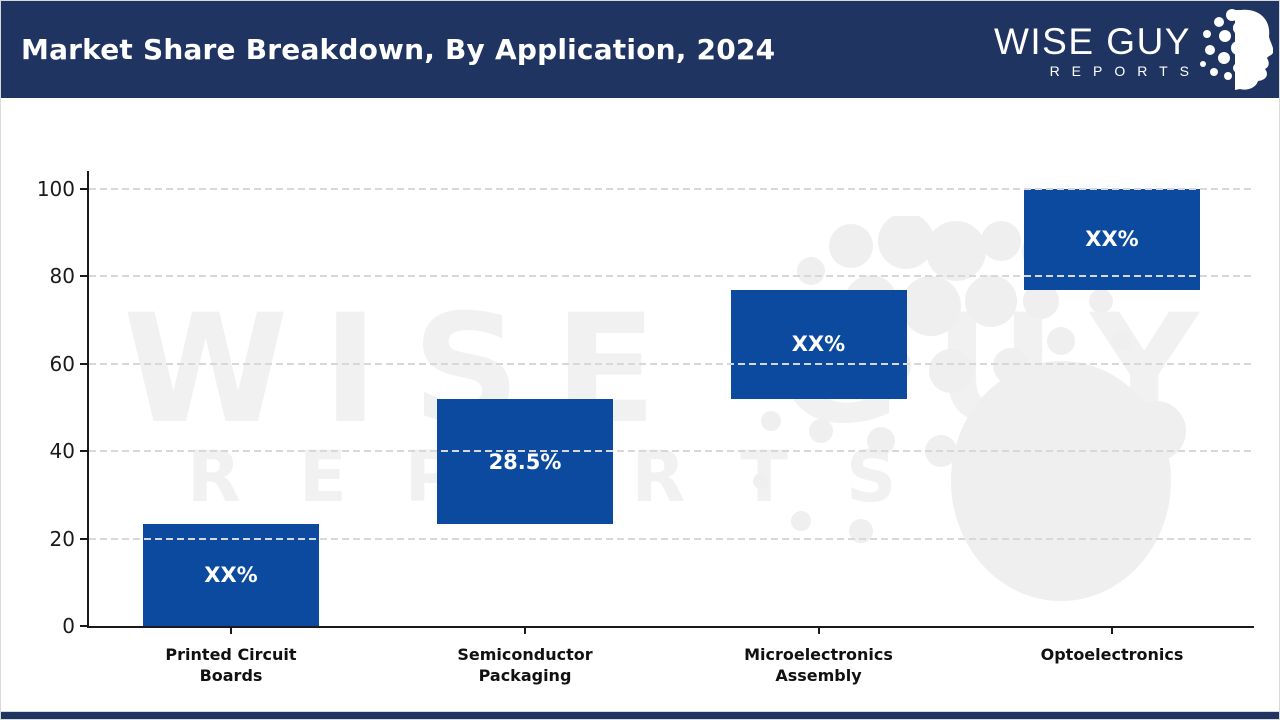 The width and height of the screenshot is (1280, 720). What do you see at coordinates (818, 675) in the screenshot?
I see `x-category-label-line: Assembly` at bounding box center [818, 675].